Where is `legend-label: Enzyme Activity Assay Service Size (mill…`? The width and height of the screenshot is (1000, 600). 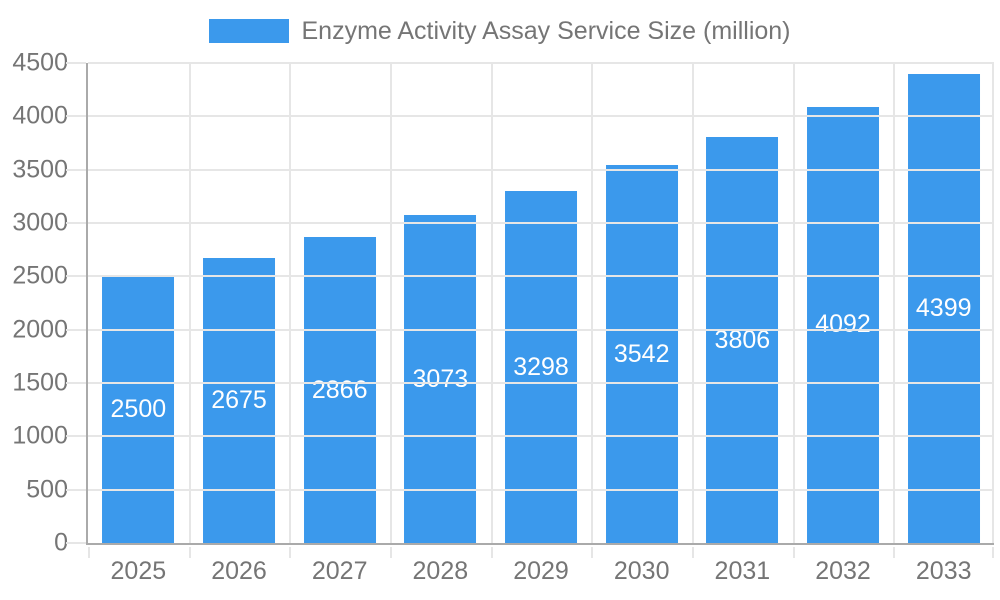
legend-label: Enzyme Activity Assay Service Size (mill… is located at coordinates (546, 30).